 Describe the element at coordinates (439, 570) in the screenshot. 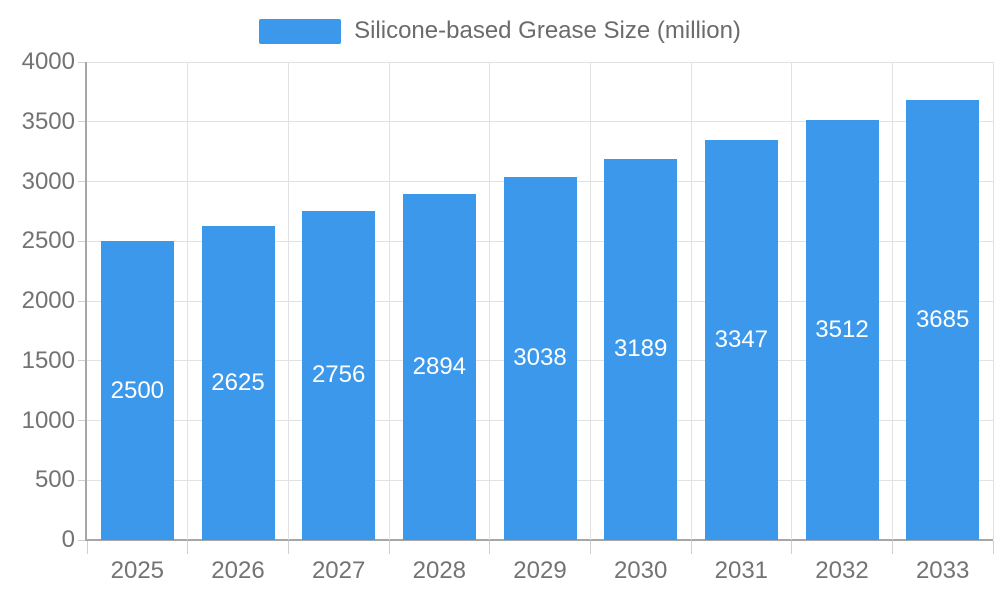

I see `x-axis-label: 2028` at that location.